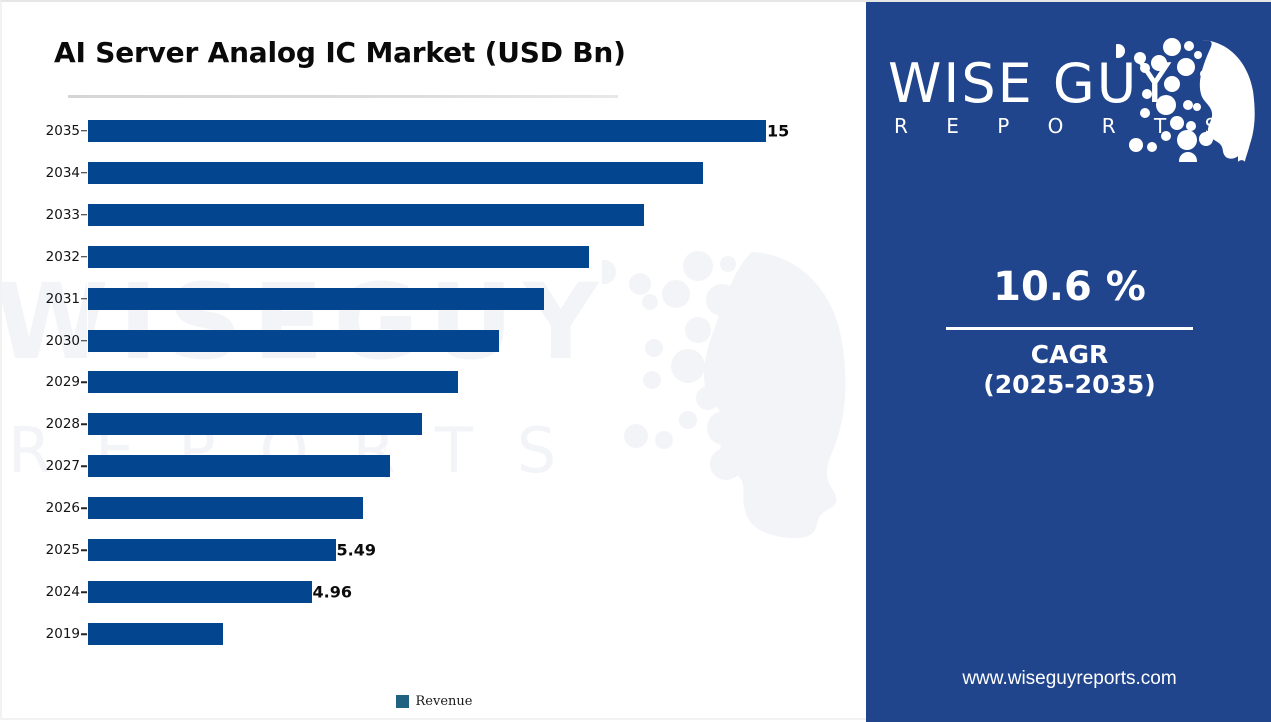 The image size is (1271, 722). What do you see at coordinates (62, 172) in the screenshot?
I see `y-axis-tick-label: 2034` at bounding box center [62, 172].